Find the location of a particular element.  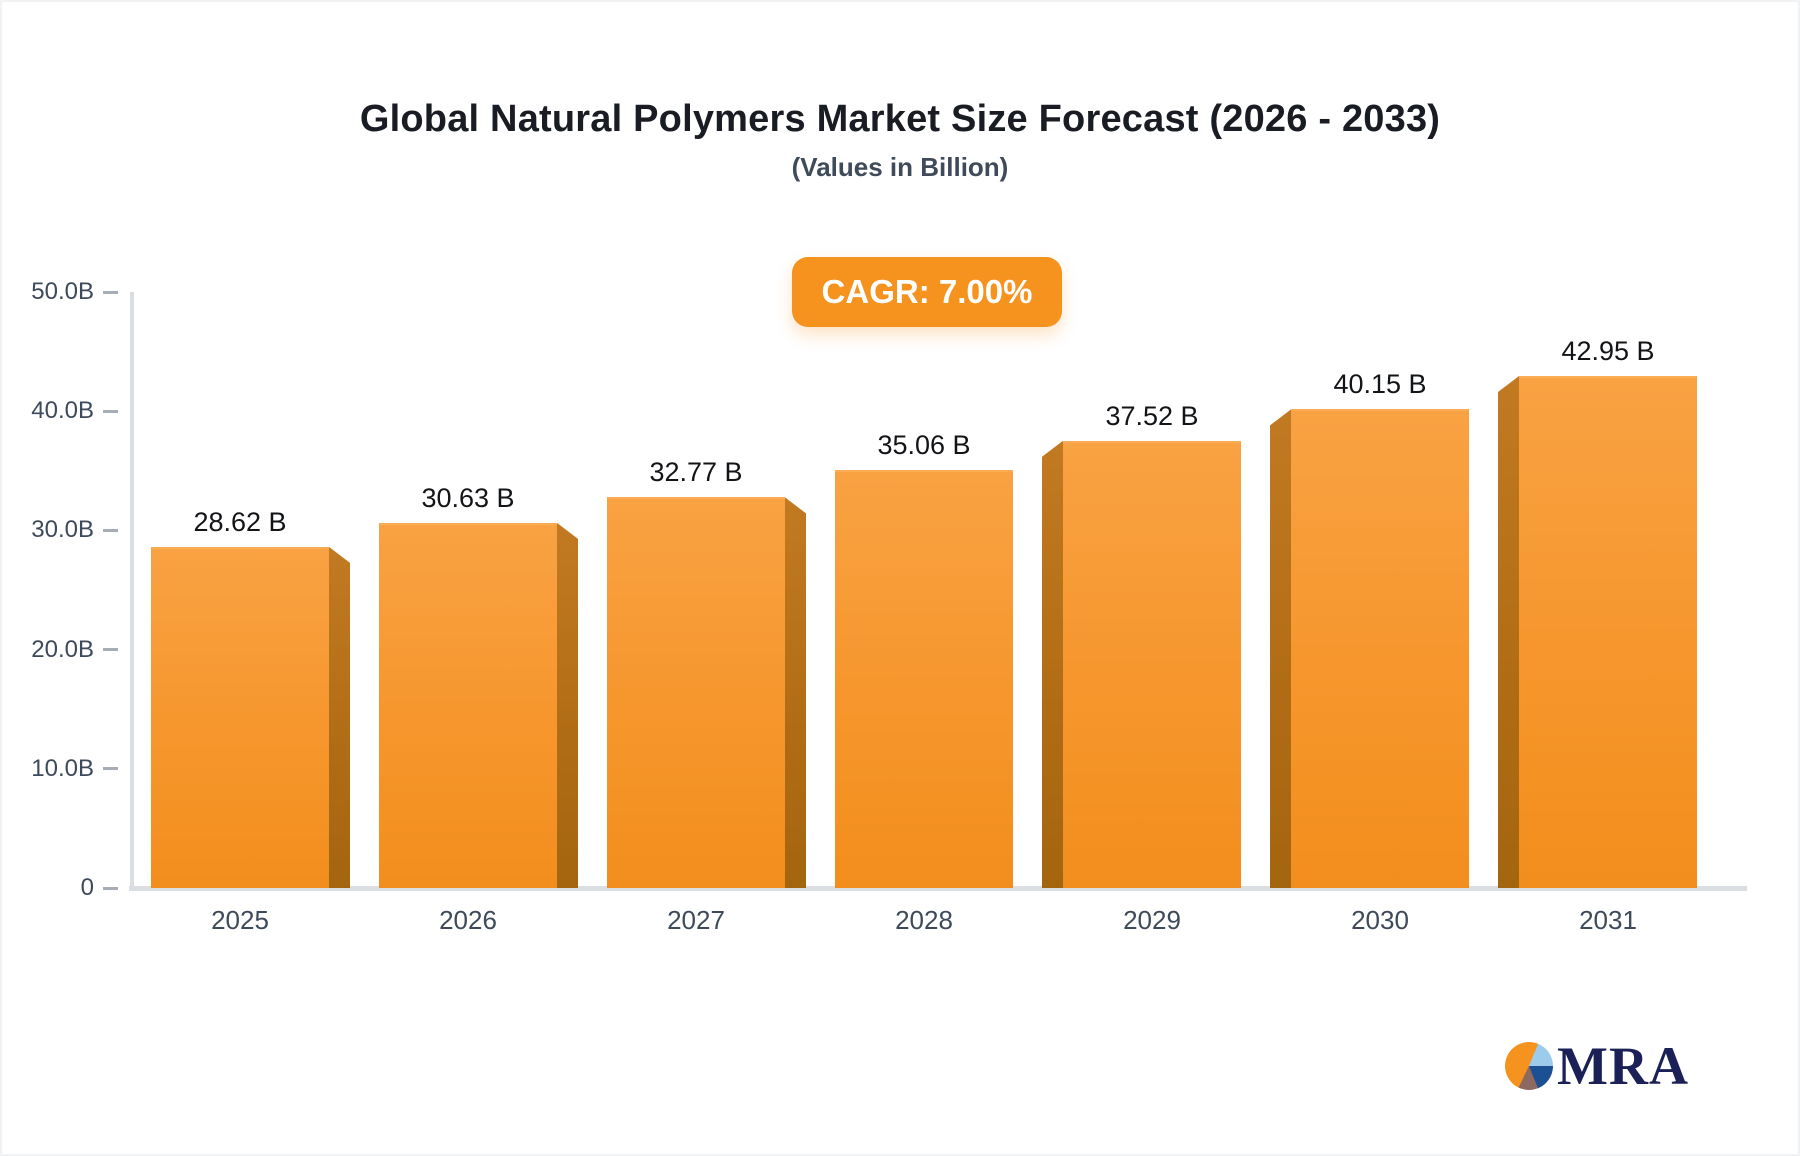

x-axis-label-2026: 2026 is located at coordinates (468, 920).